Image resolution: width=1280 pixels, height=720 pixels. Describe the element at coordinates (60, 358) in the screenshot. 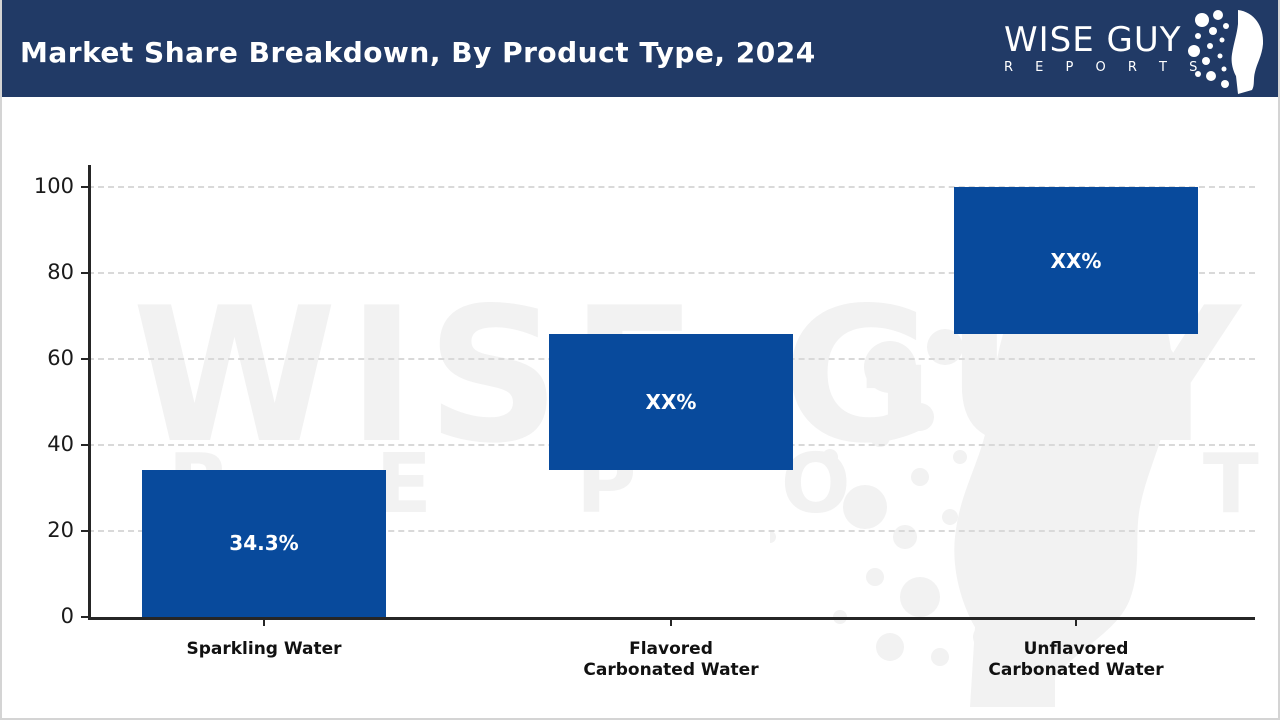

I see `y-tick-label: 60` at that location.